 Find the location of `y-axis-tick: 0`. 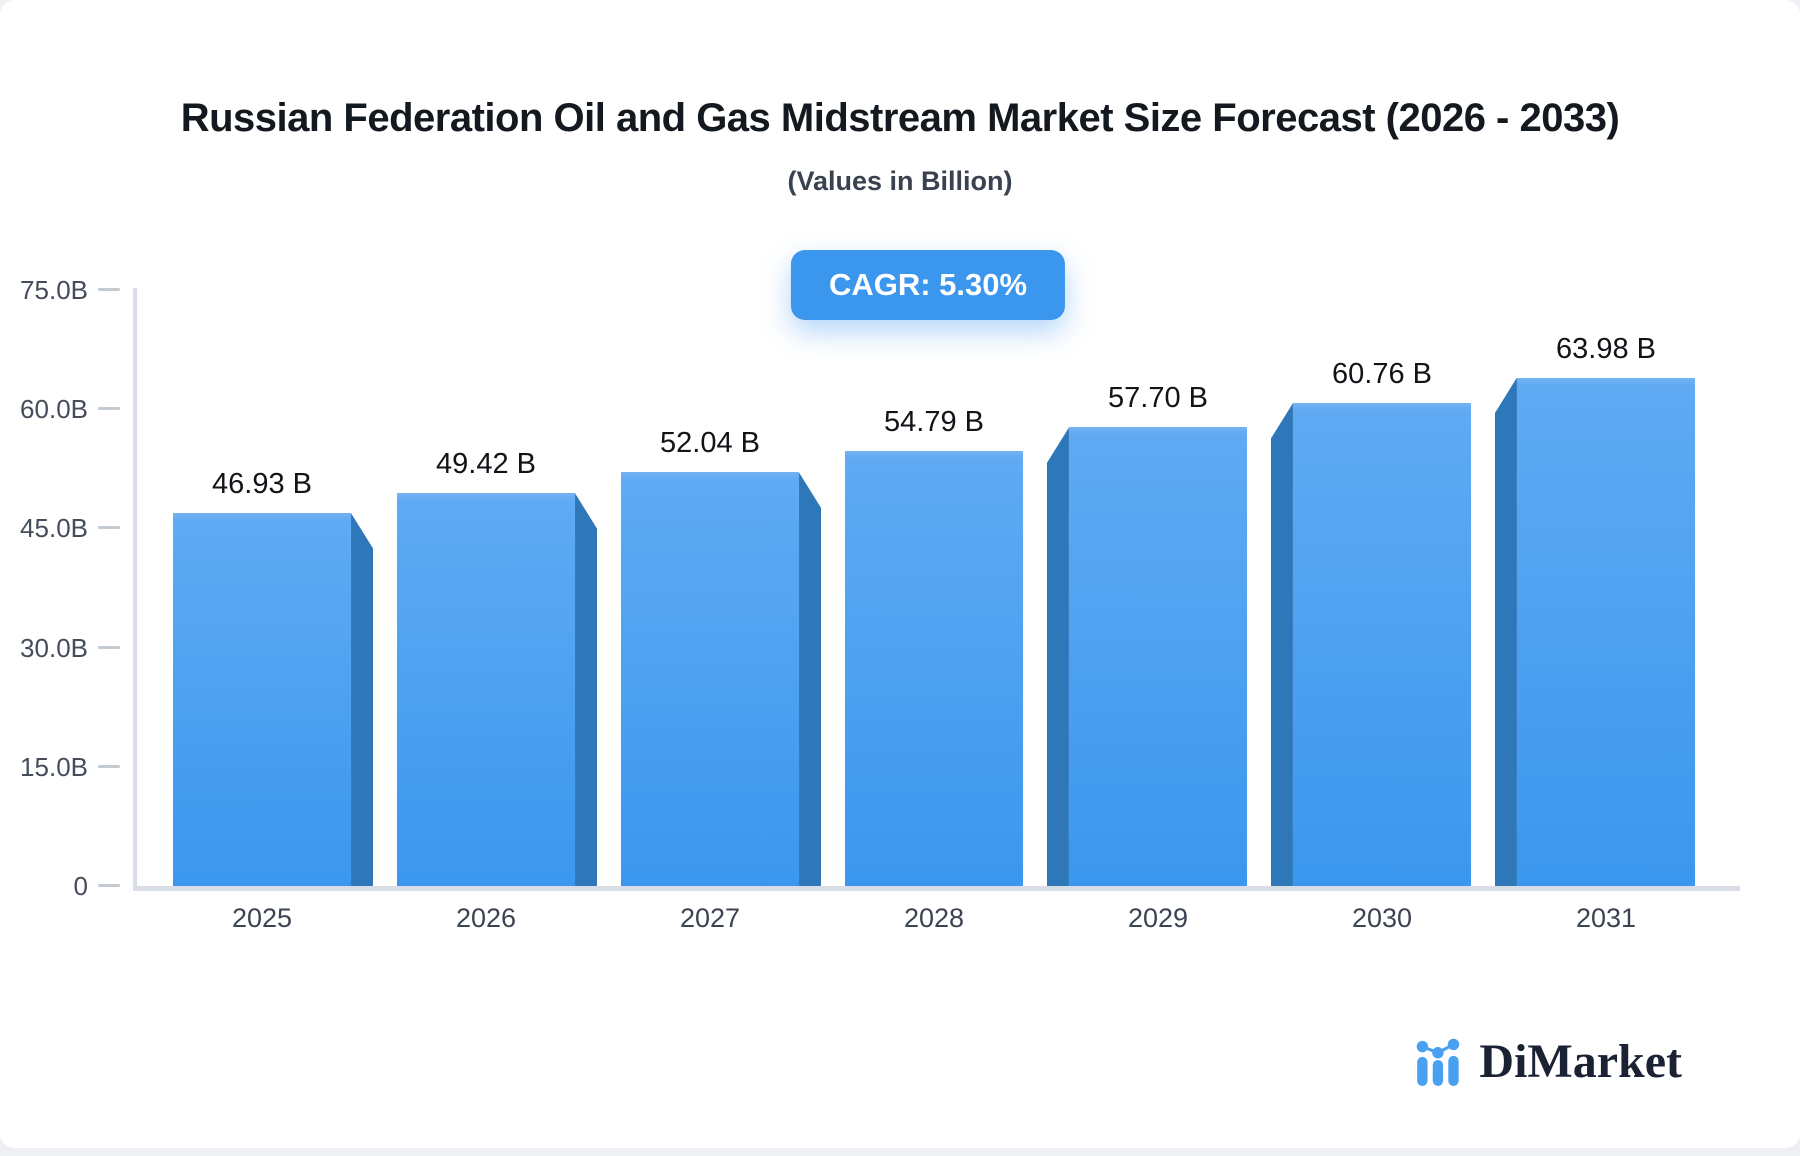

y-axis-tick: 0 is located at coordinates (65, 886).